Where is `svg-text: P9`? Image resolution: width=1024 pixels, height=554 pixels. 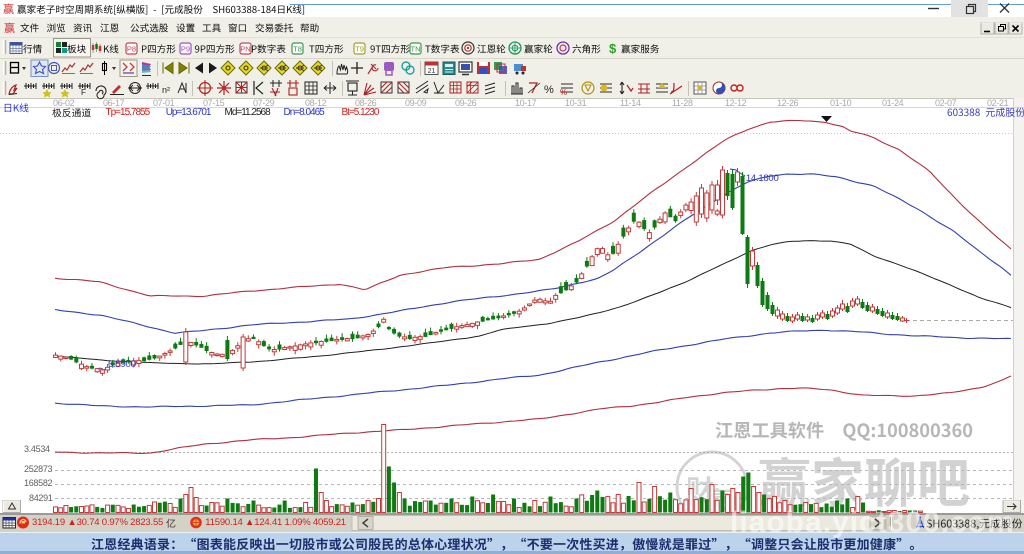 svg-text: P9 is located at coordinates (185, 49).